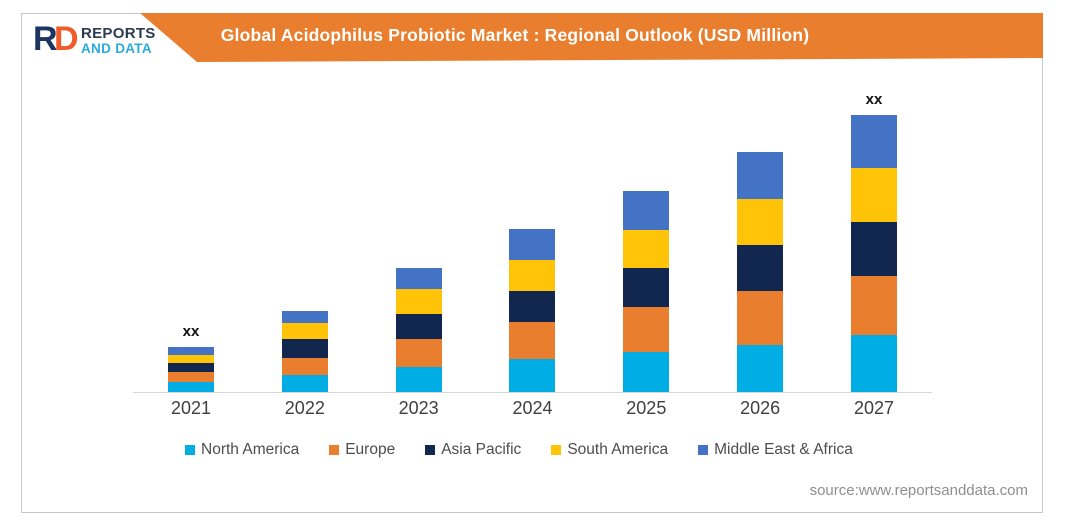 The image size is (1066, 528). What do you see at coordinates (118, 34) in the screenshot?
I see `logo-text-reports: REPORTS` at bounding box center [118, 34].